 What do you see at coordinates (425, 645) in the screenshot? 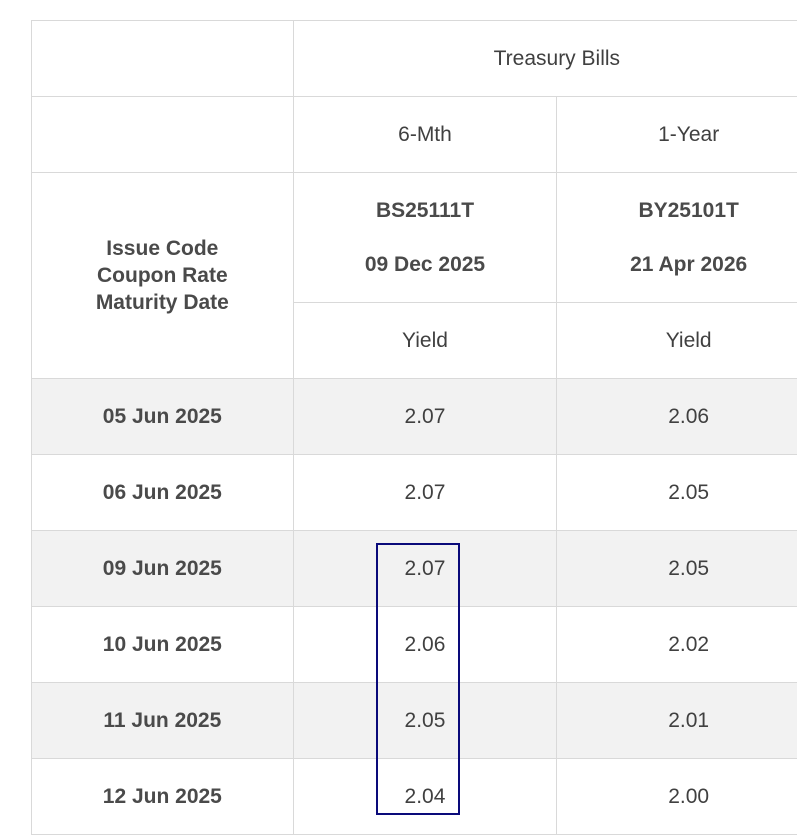
I see `yield-6-month: 2.06` at bounding box center [425, 645].